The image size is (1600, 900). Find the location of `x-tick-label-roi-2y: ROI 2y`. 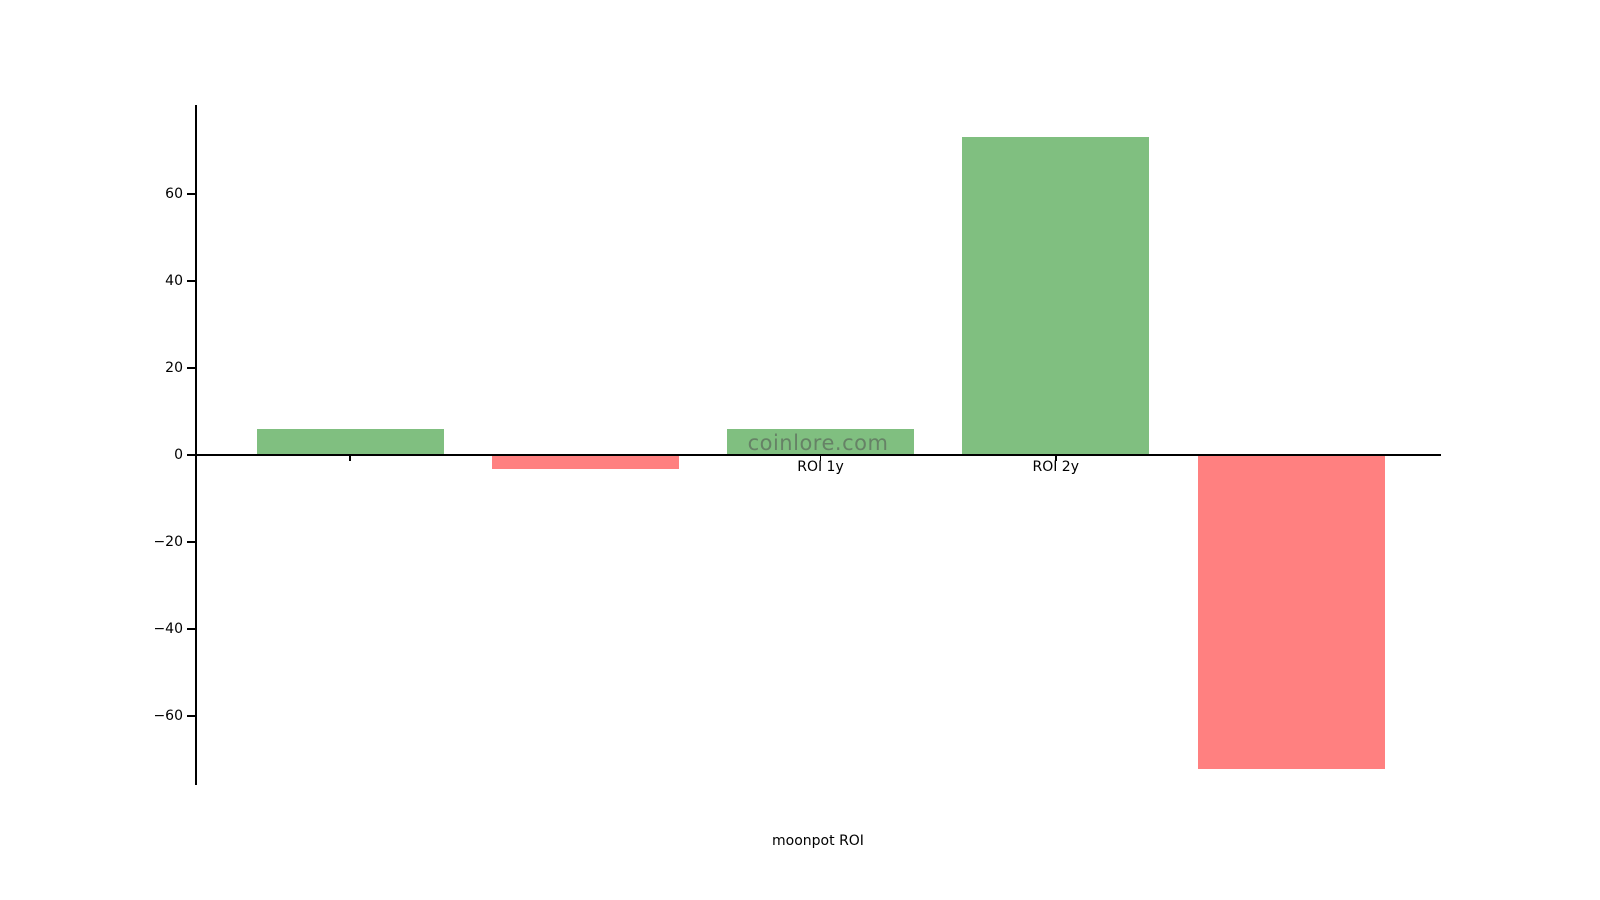

x-tick-label-roi-2y: ROI 2y is located at coordinates (1056, 467).